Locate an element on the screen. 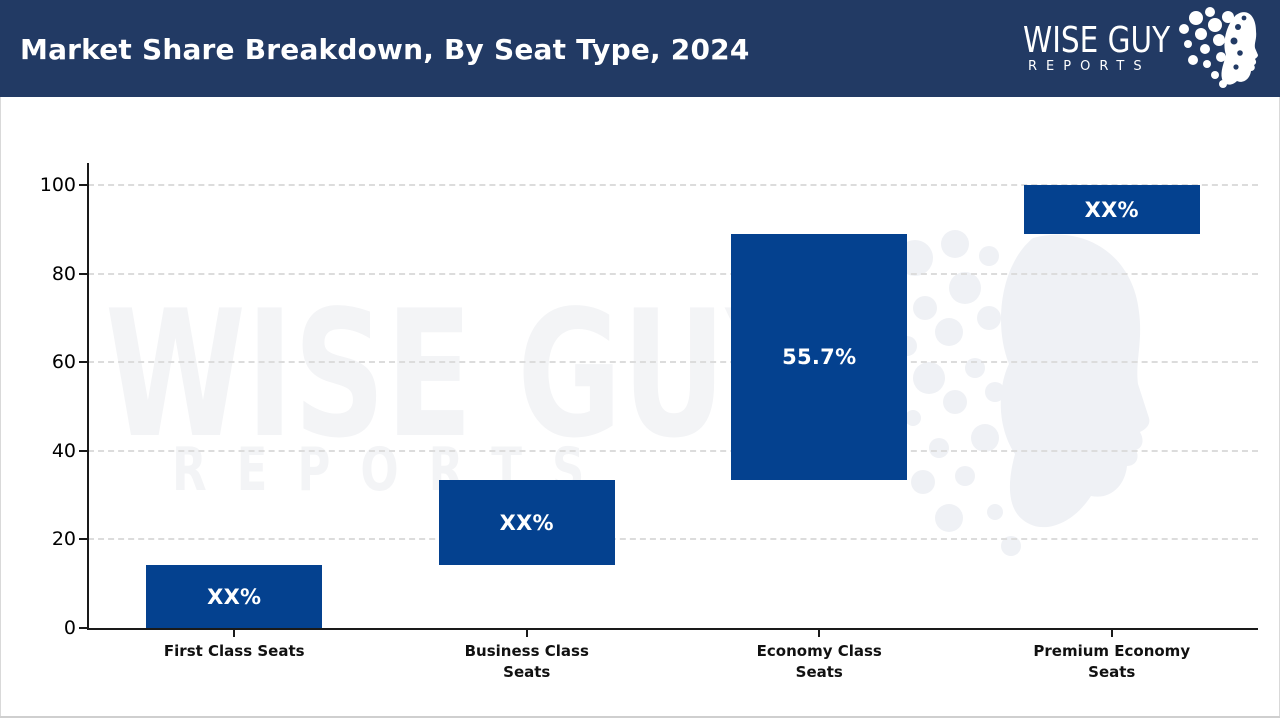 The height and width of the screenshot is (720, 1280). bar-4: XX% is located at coordinates (1111, 209).